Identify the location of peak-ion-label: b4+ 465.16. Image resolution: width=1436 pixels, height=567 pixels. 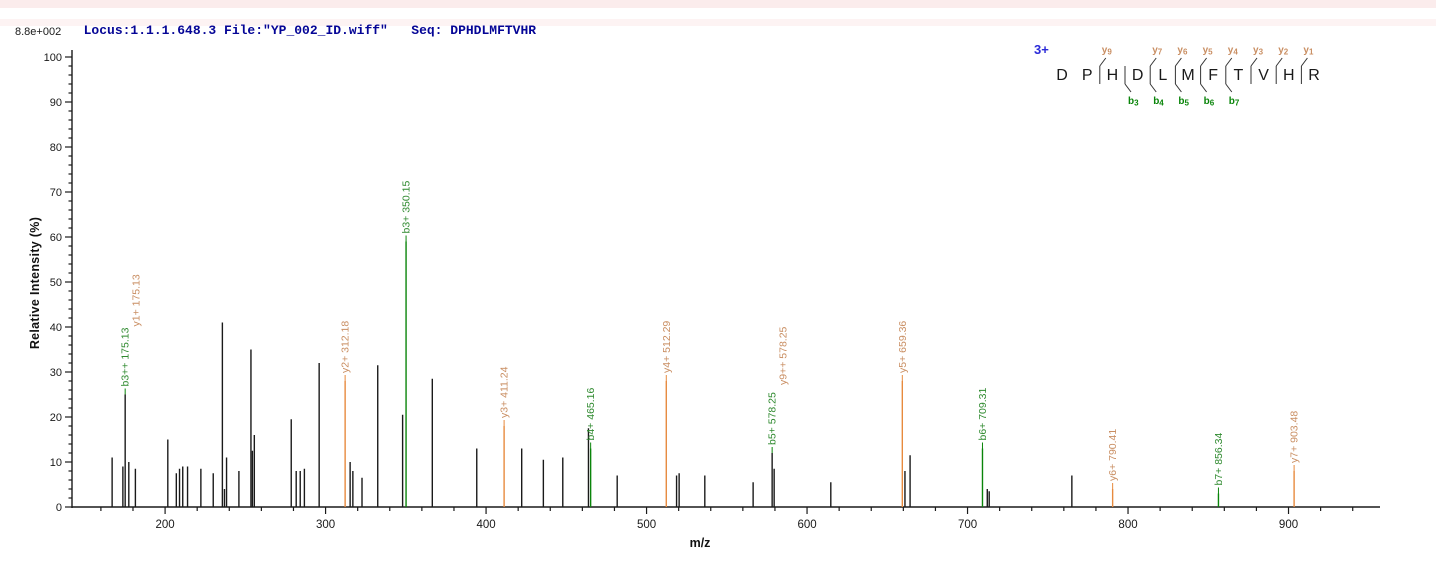
(591, 413).